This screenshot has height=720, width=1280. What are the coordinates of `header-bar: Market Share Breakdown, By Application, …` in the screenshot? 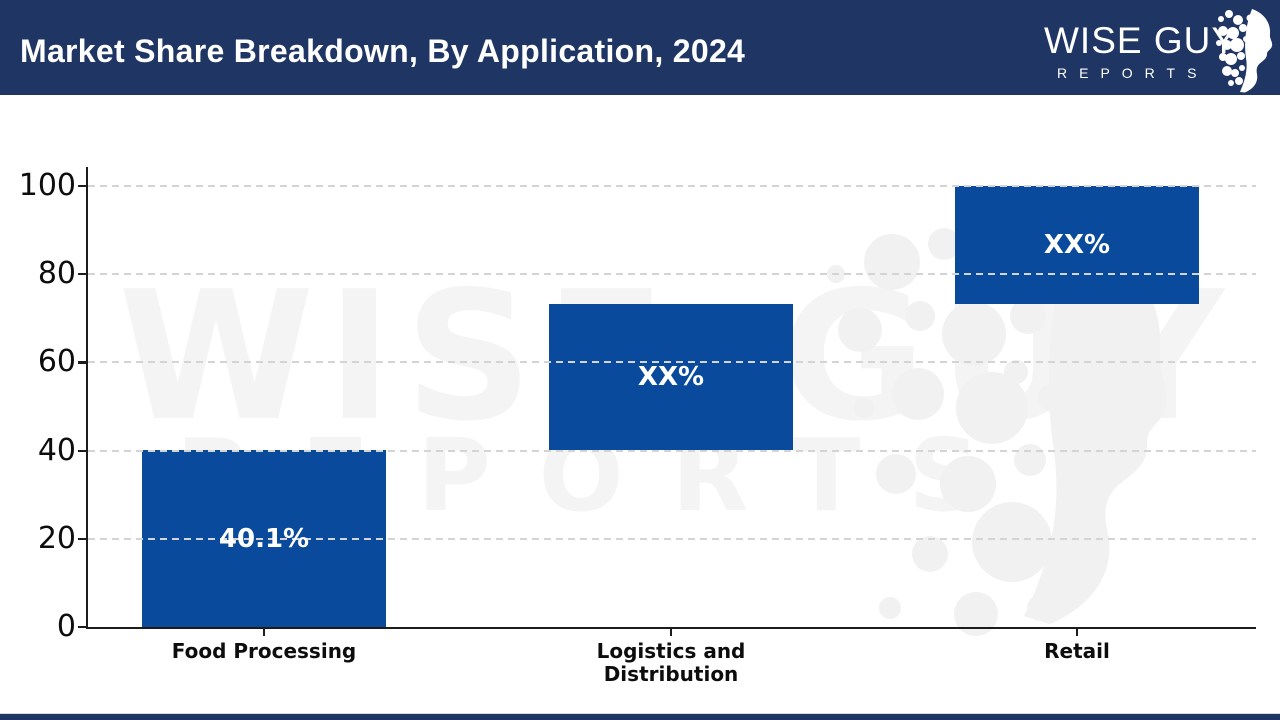 It's located at (640, 47).